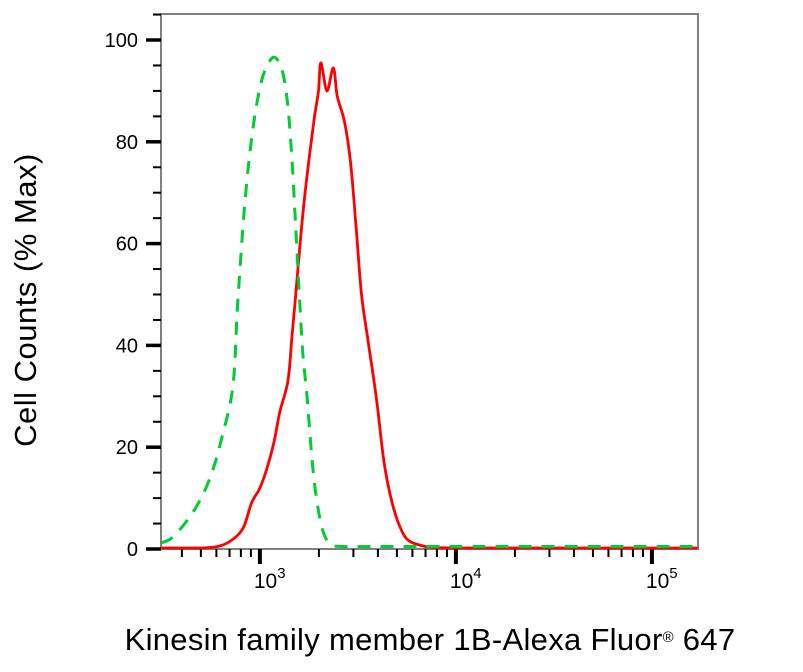 Image resolution: width=803 pixels, height=672 pixels. I want to click on x-tick-label: 10⁵, so click(662, 579).